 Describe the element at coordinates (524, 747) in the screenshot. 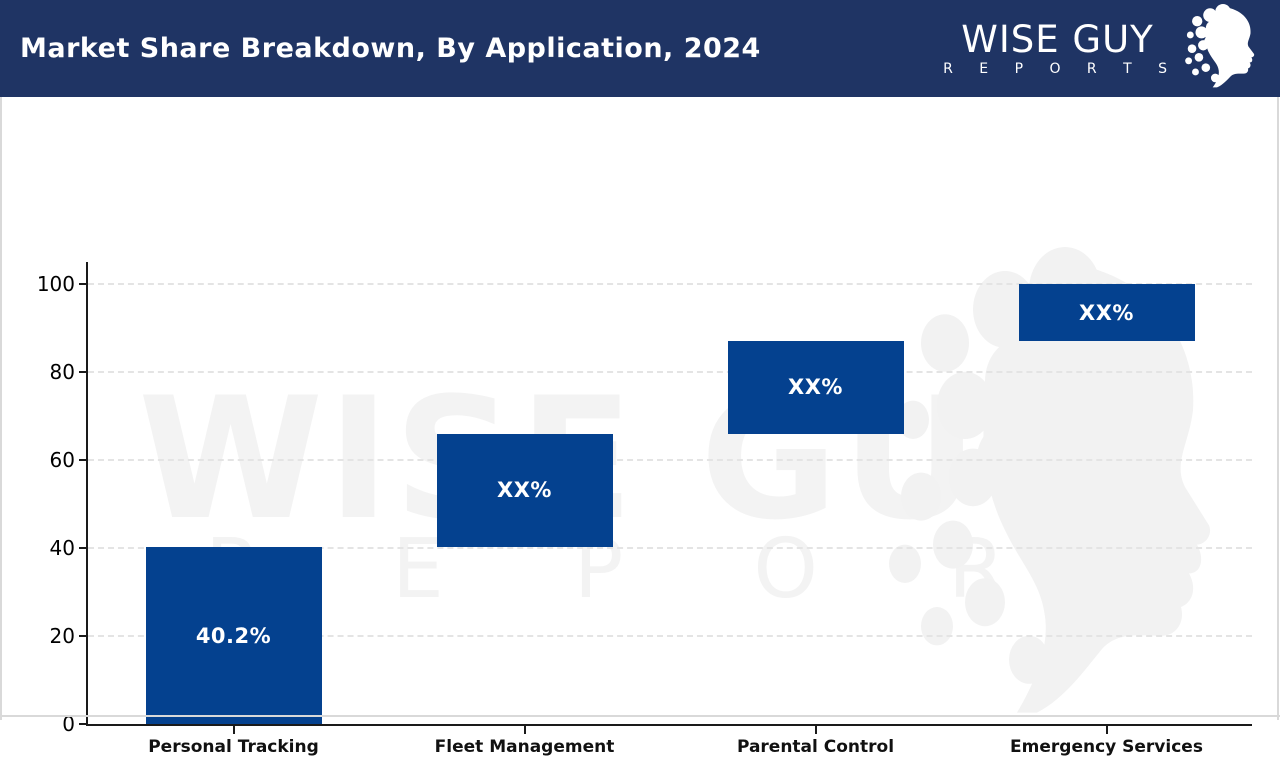

I see `x-category-label: Fleet Management` at that location.